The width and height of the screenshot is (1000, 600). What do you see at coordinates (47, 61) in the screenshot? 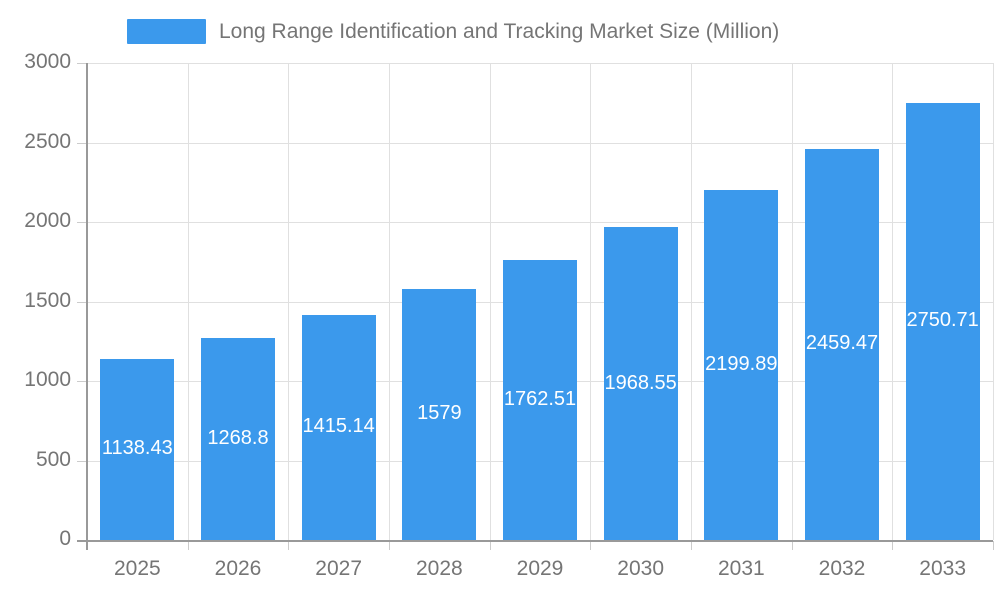
I see `y-axis-label: 3000` at bounding box center [47, 61].